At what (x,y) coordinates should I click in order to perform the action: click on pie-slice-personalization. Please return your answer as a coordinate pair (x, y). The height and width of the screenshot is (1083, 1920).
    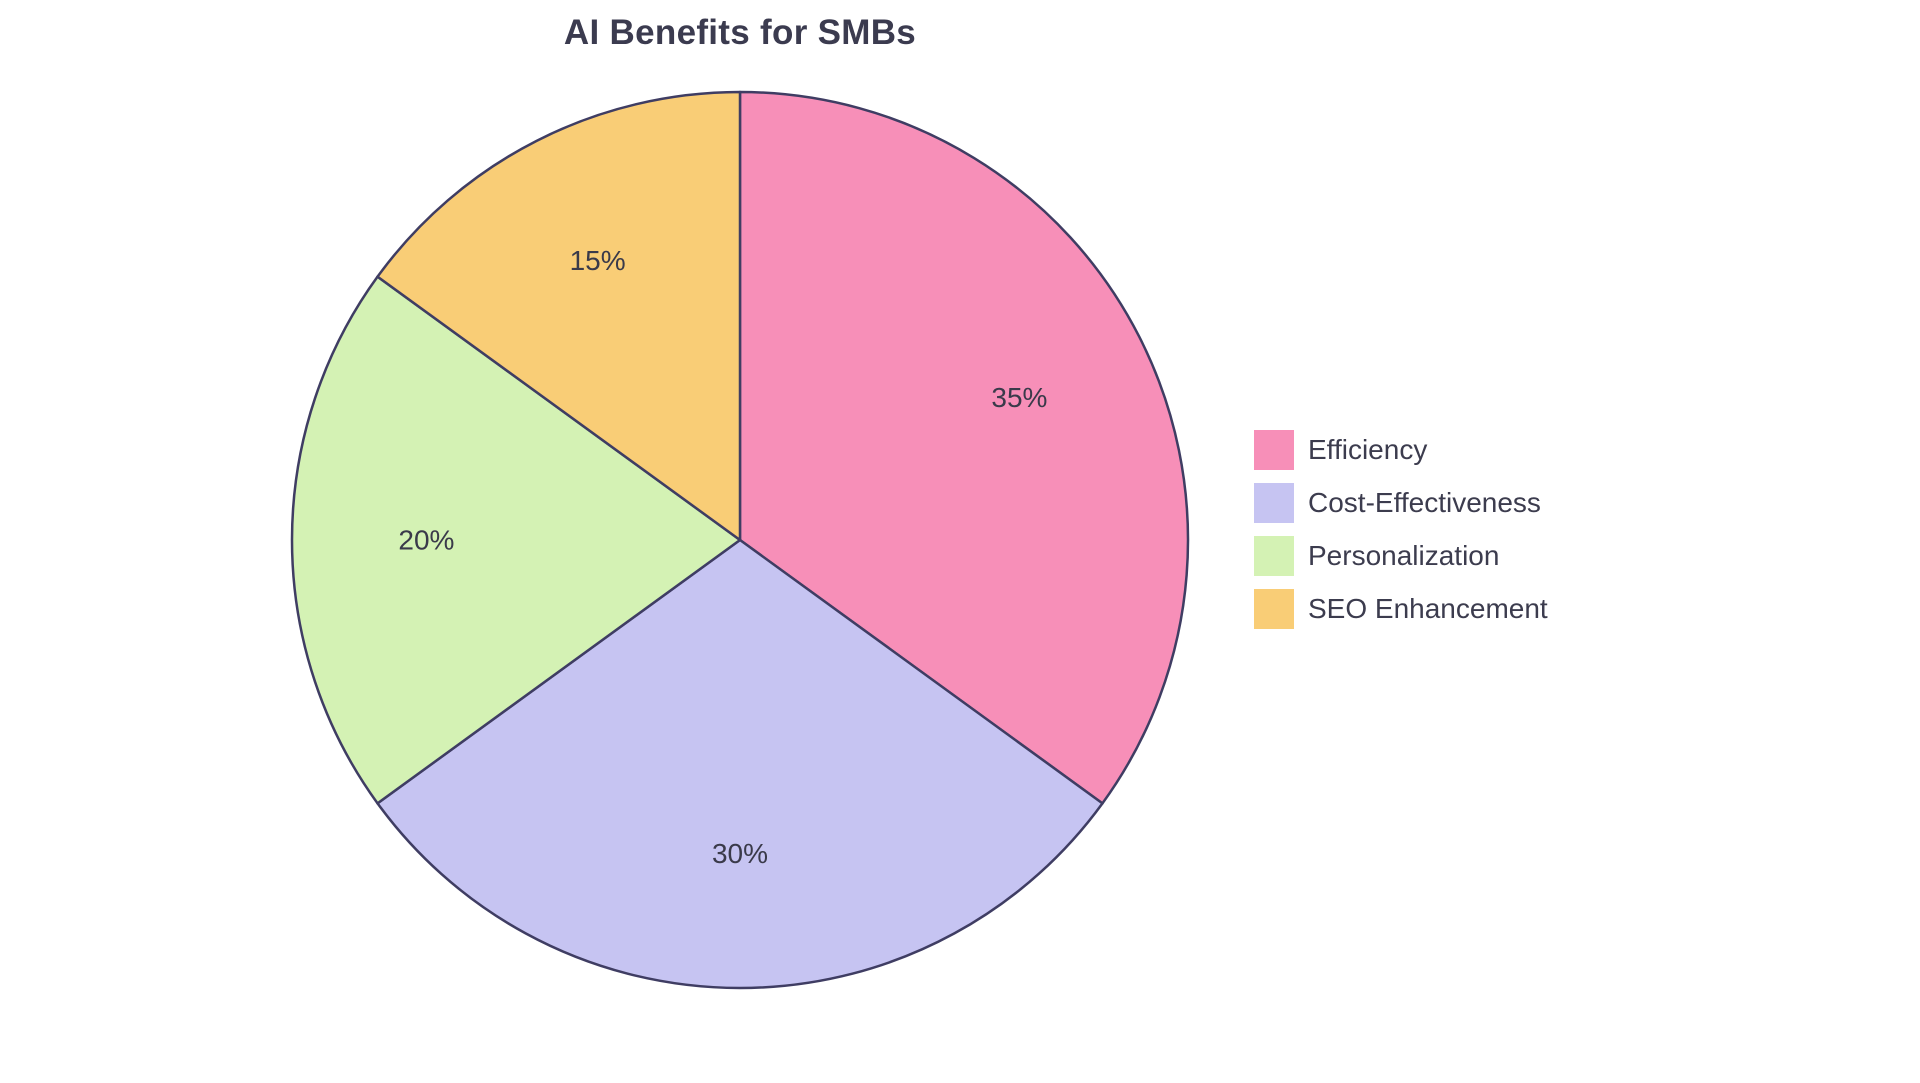
    Looking at the image, I should click on (516, 540).